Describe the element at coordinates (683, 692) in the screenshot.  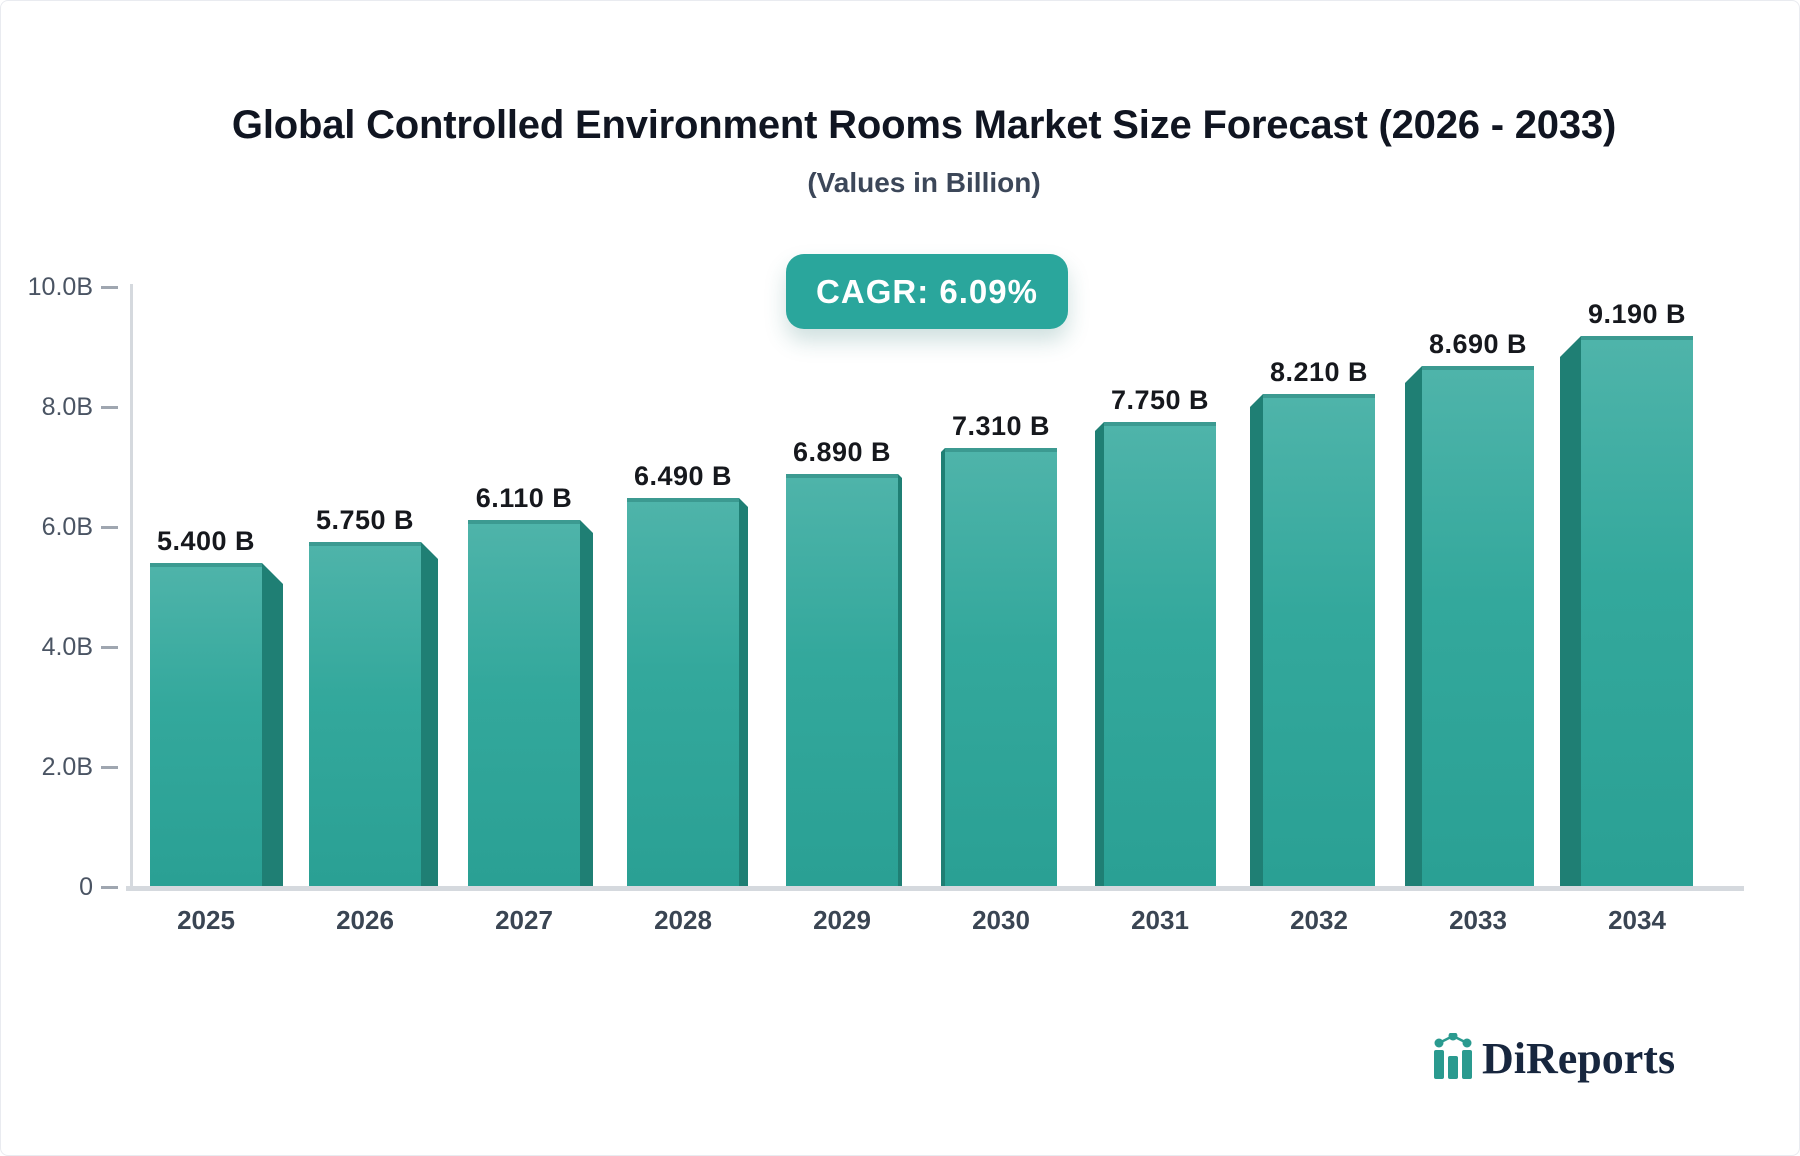
I see `bar-2028` at that location.